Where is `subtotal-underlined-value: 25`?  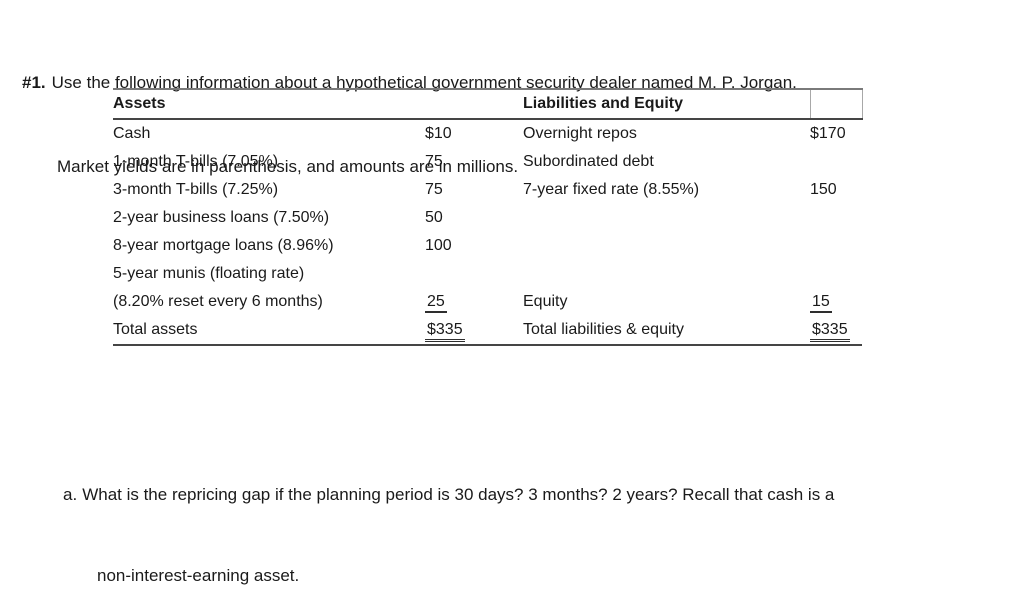
subtotal-underlined-value: 25 is located at coordinates (436, 303).